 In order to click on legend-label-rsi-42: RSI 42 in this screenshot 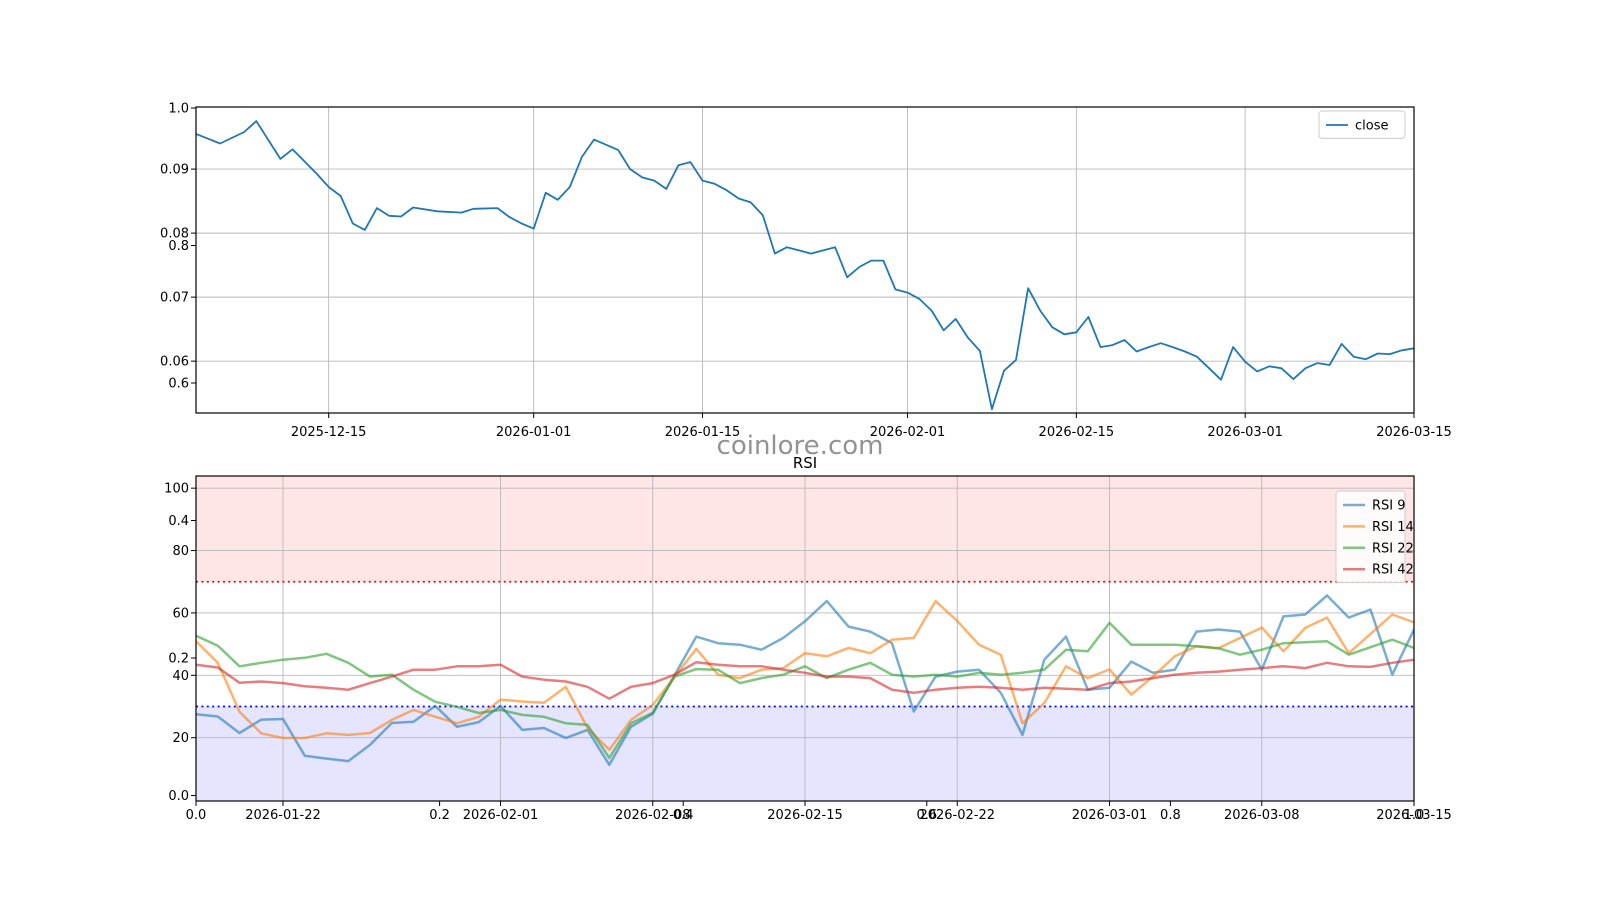, I will do `click(1393, 570)`.